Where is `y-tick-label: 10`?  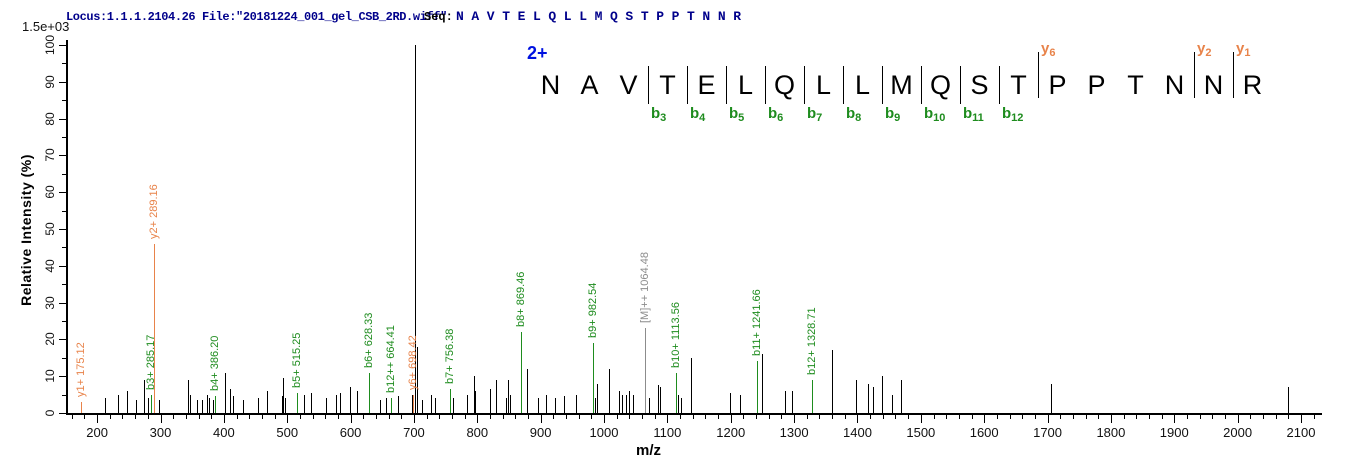
y-tick-label: 10 is located at coordinates (50, 376).